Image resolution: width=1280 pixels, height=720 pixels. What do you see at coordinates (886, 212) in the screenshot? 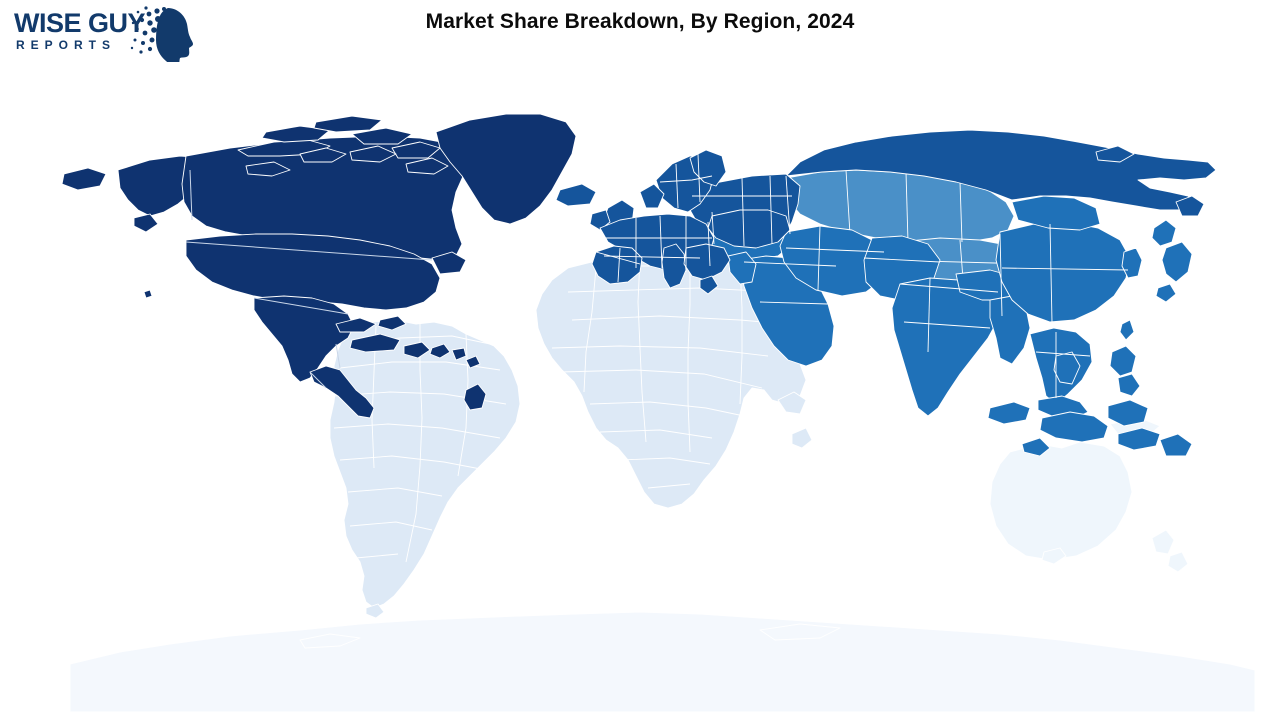
I see `region-europe-russia` at bounding box center [886, 212].